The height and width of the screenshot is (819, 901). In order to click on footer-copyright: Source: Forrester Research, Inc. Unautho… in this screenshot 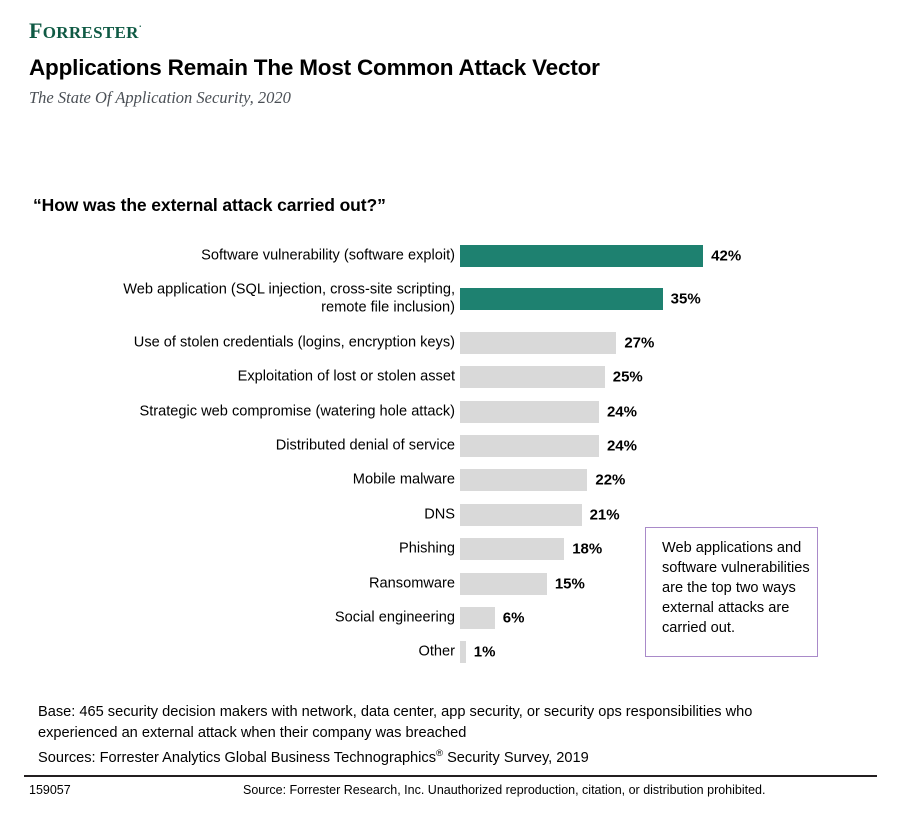, I will do `click(504, 790)`.